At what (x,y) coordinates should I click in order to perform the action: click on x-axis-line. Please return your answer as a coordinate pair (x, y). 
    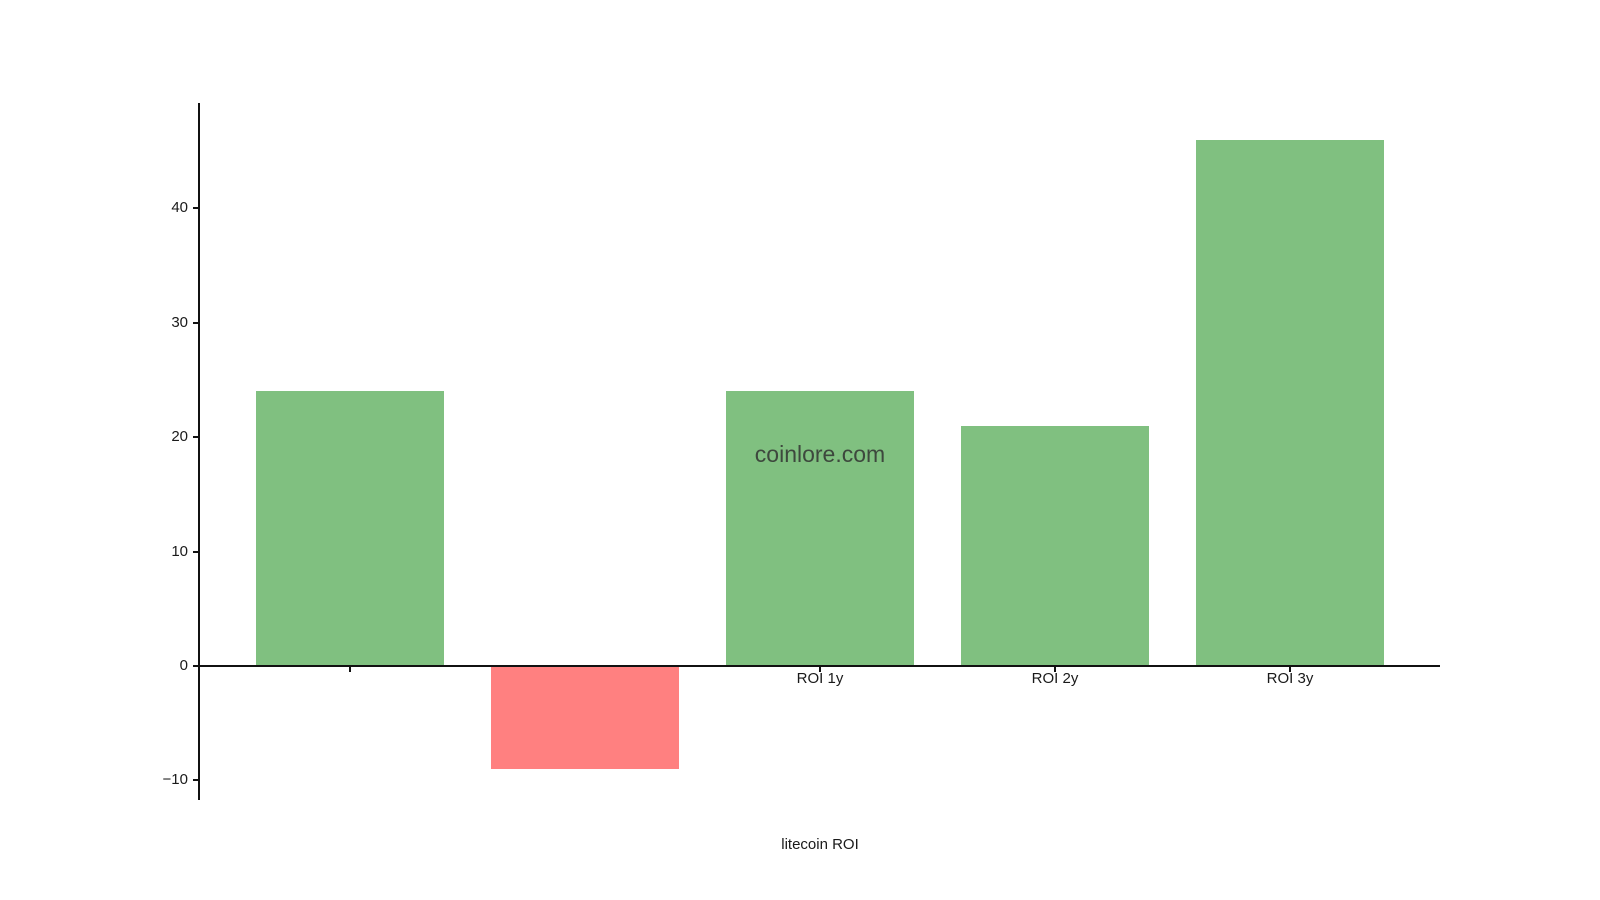
    Looking at the image, I should click on (819, 666).